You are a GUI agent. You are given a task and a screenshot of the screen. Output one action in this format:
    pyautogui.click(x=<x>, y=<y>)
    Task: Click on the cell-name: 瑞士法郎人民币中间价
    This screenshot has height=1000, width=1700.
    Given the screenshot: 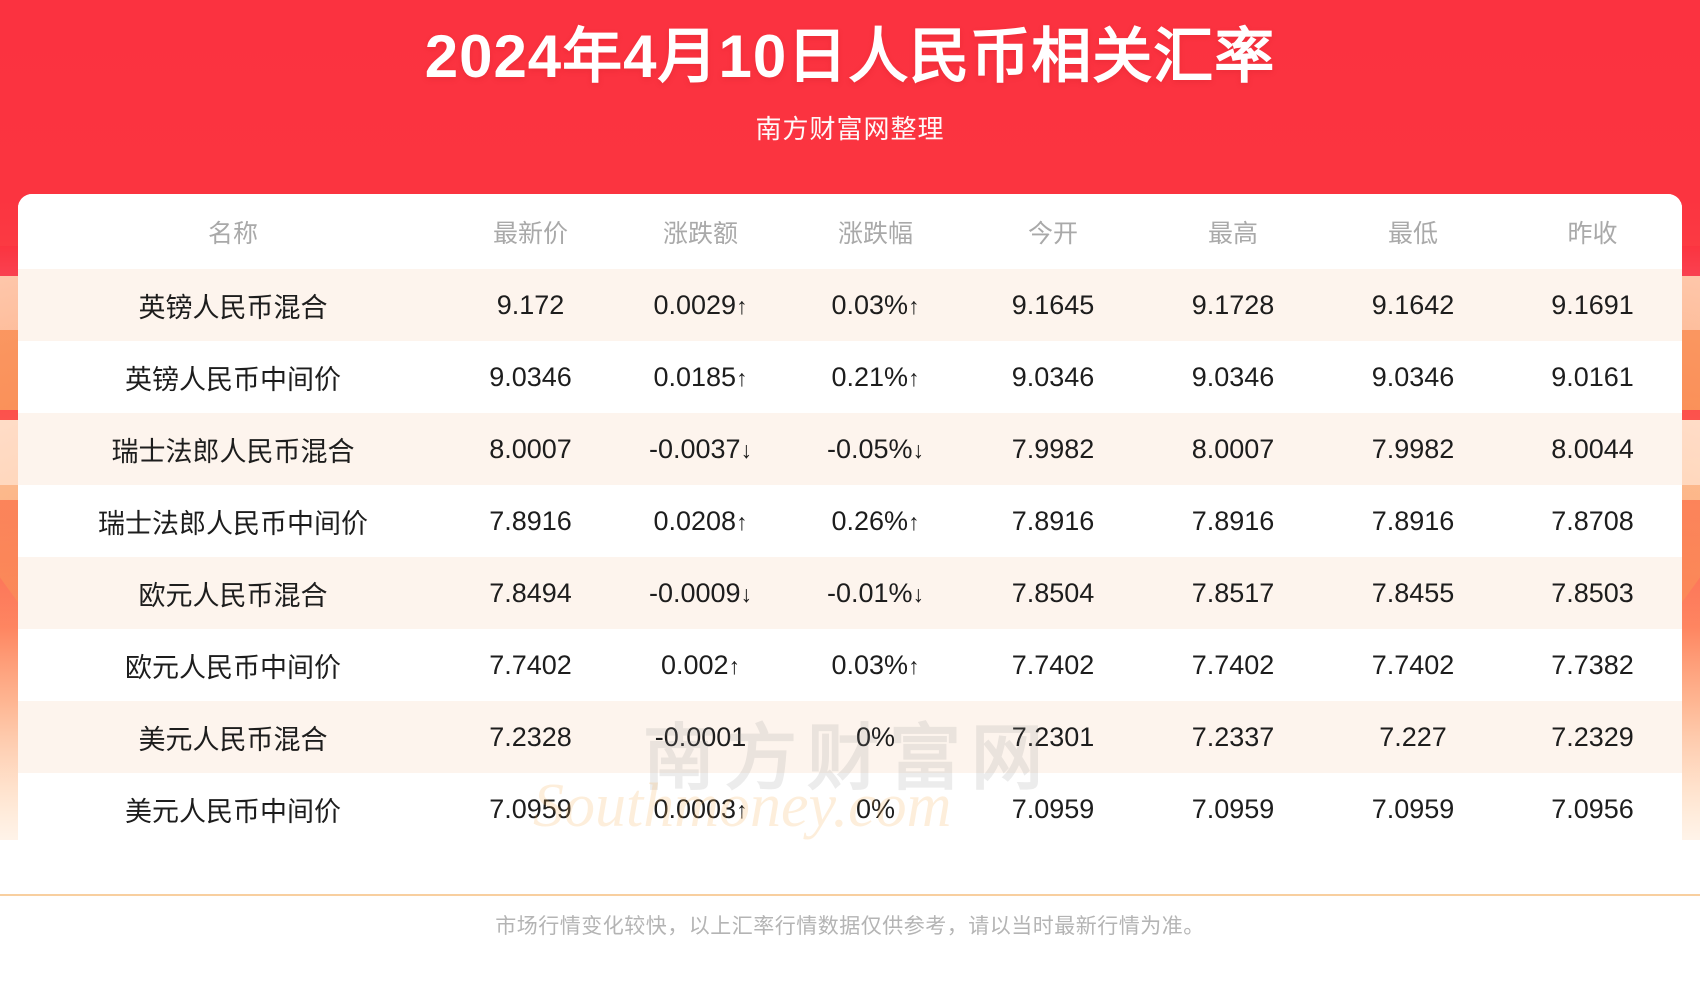 What is the action you would take?
    pyautogui.click(x=233, y=521)
    